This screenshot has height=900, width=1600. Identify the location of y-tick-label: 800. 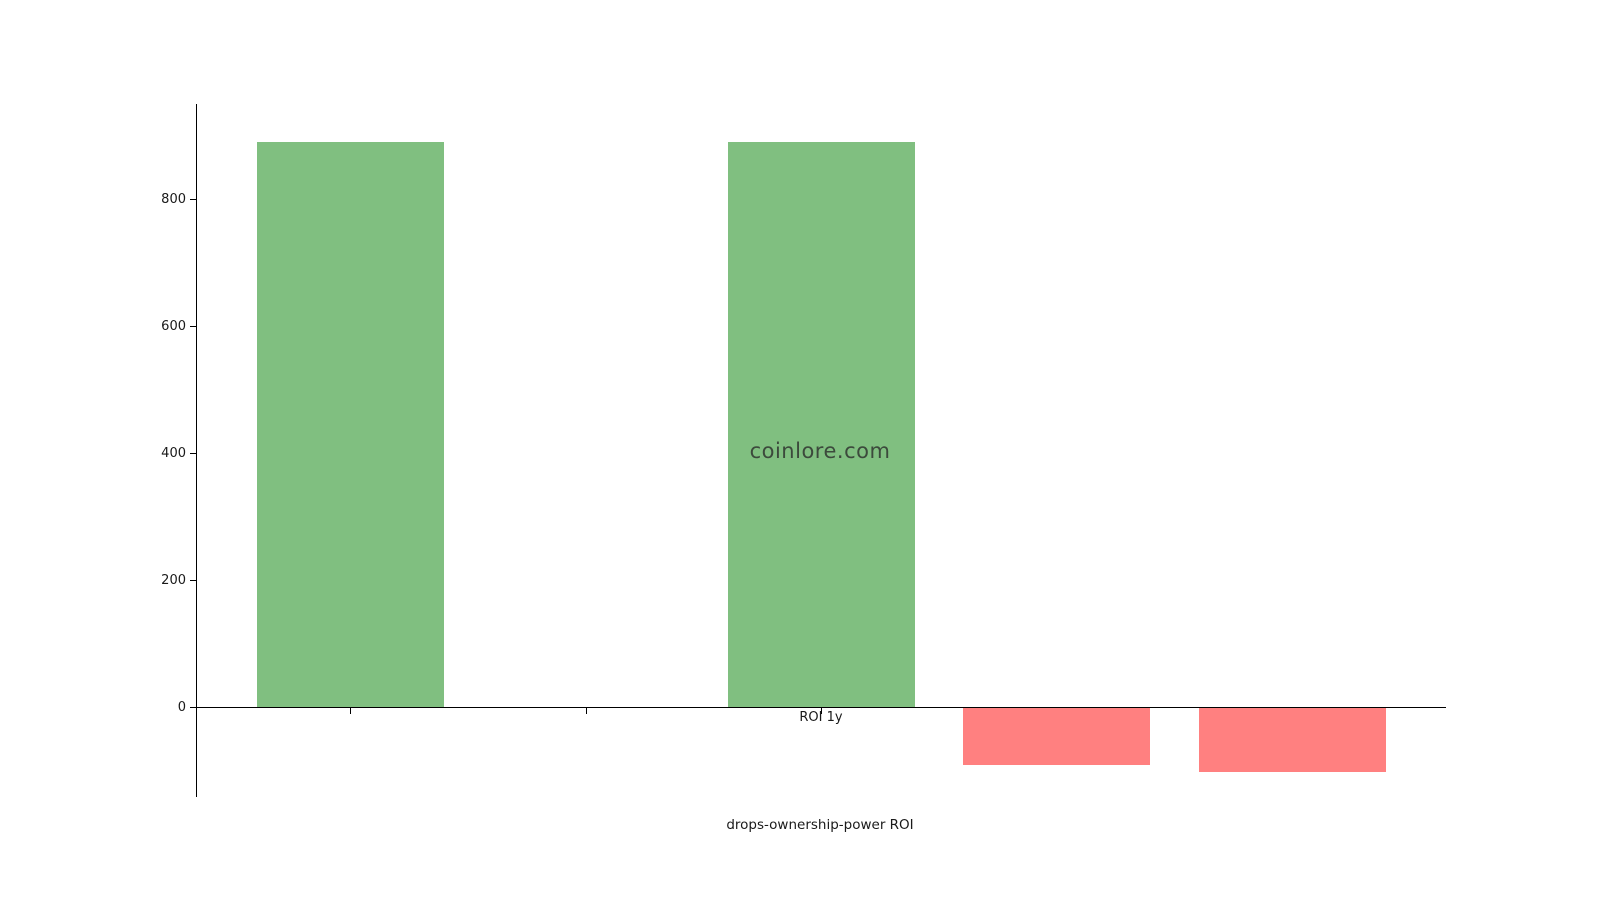
(173, 199).